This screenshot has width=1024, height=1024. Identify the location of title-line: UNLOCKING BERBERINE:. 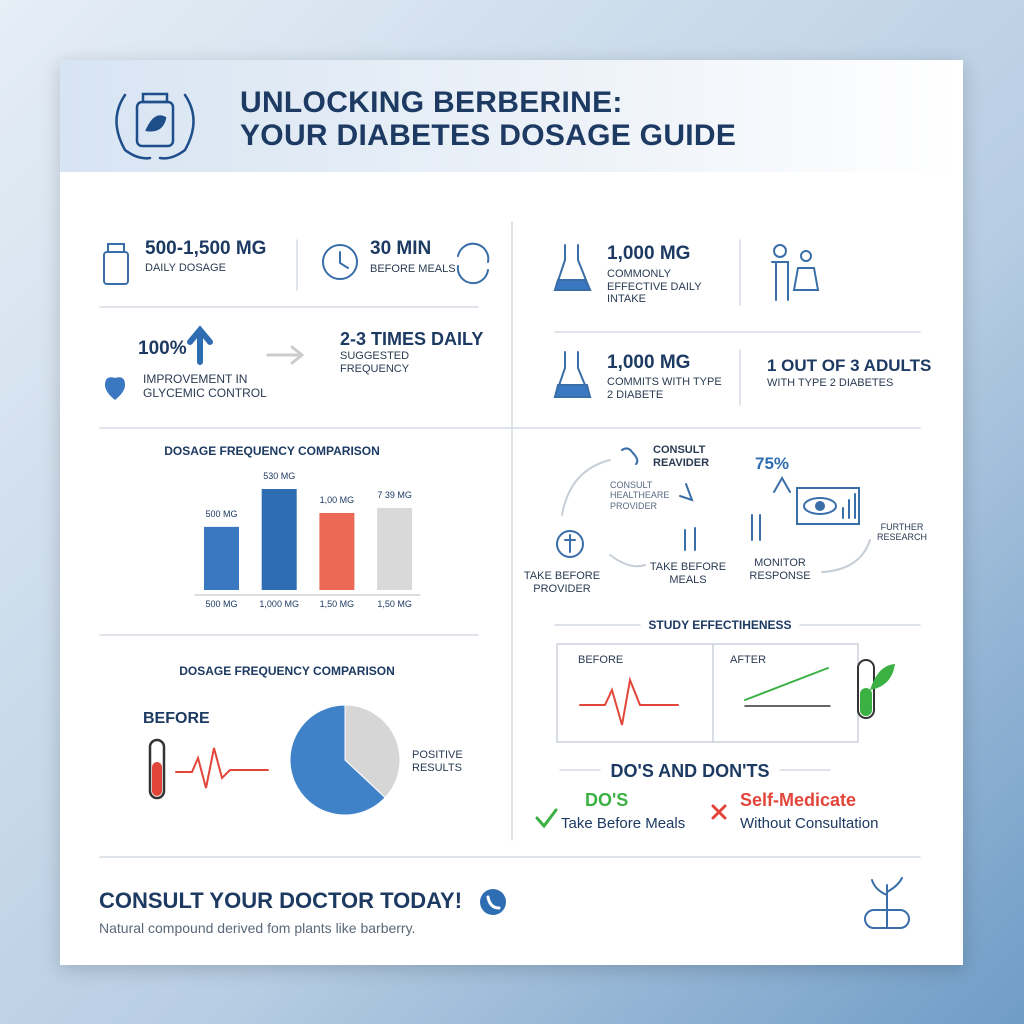
(431, 102).